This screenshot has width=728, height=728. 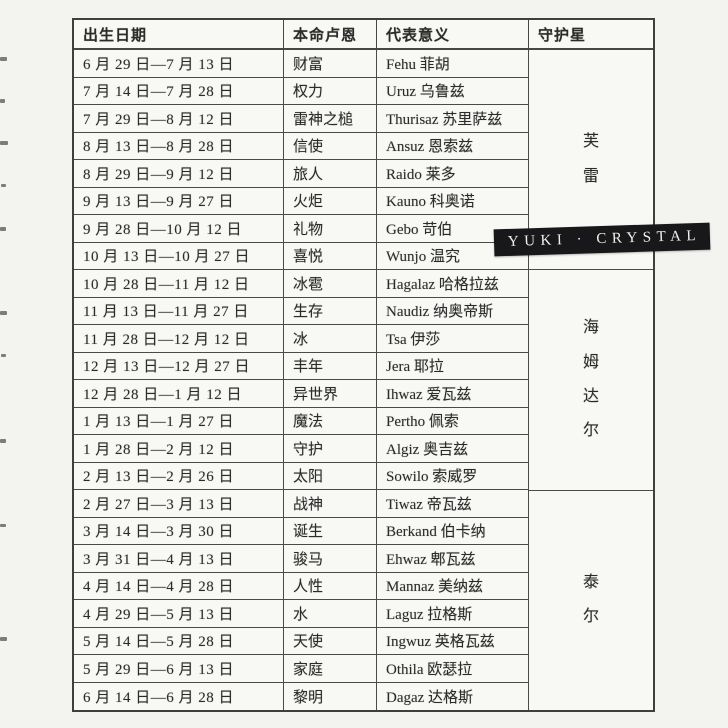 What do you see at coordinates (453, 614) in the screenshot?
I see `meaning-cell: Laguz 拉格斯` at bounding box center [453, 614].